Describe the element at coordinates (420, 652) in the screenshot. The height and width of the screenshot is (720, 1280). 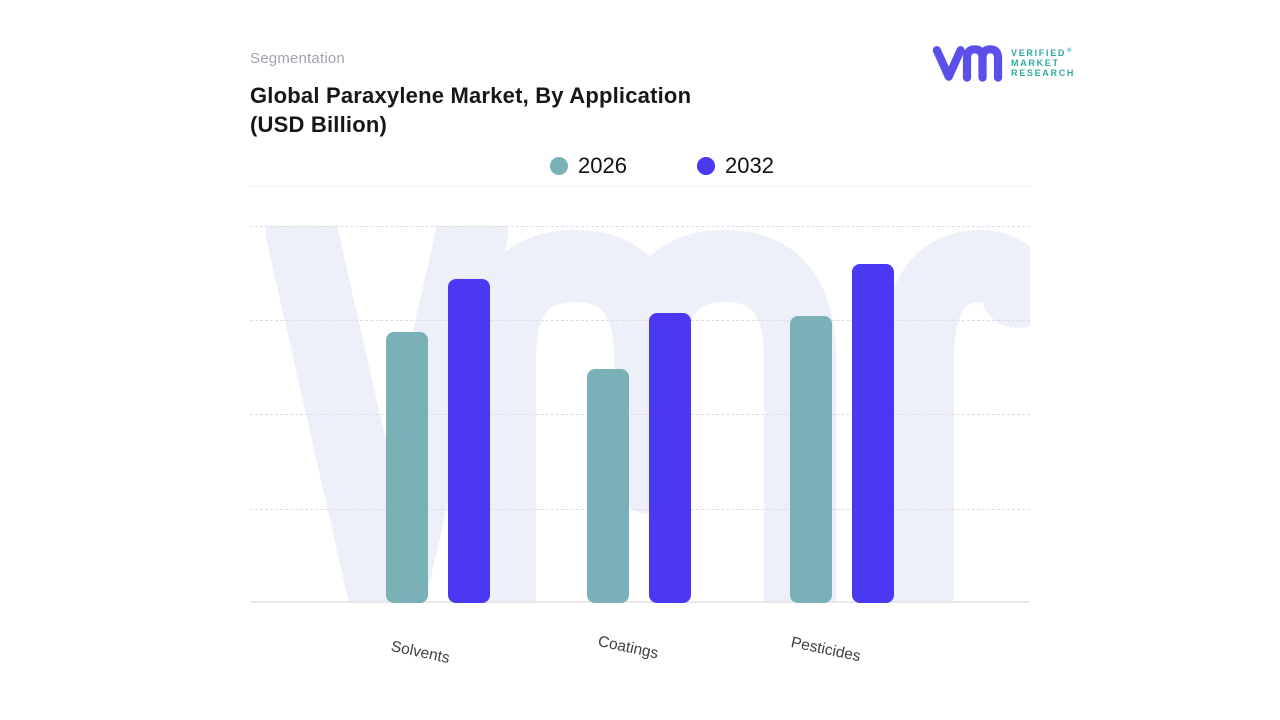
I see `x-axis-label-solvents: Solvents` at that location.